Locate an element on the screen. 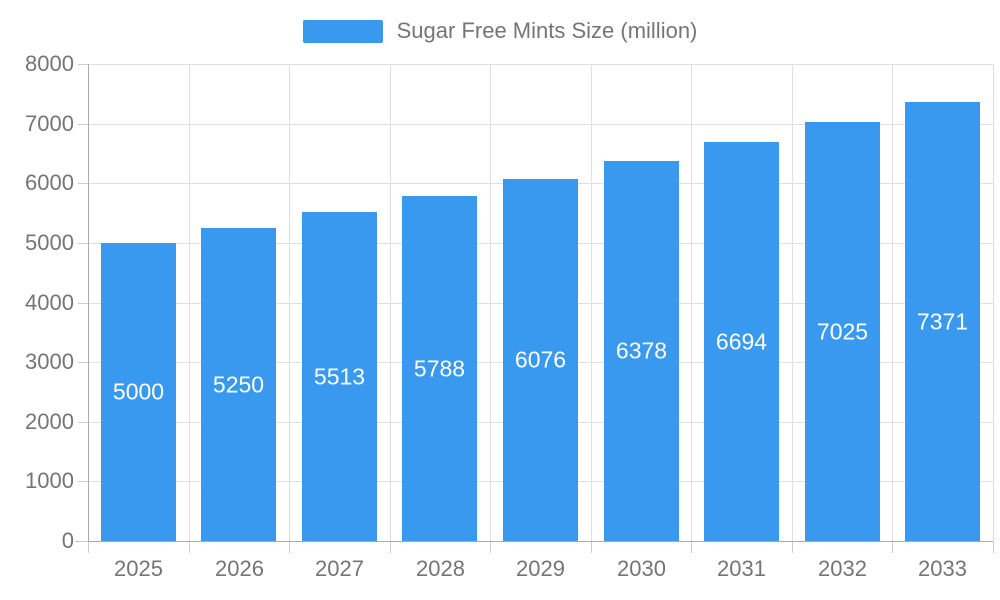  bar-value-label: 5000 is located at coordinates (138, 391).